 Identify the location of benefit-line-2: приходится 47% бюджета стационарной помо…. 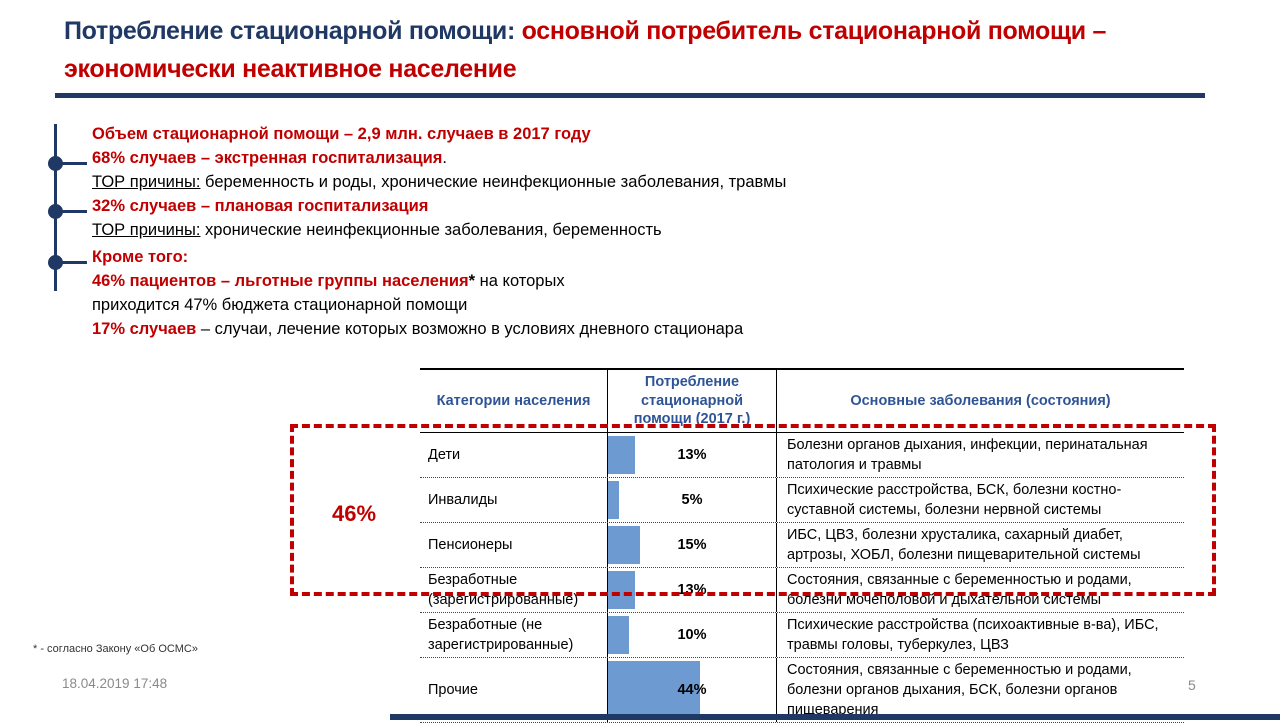
(280, 305).